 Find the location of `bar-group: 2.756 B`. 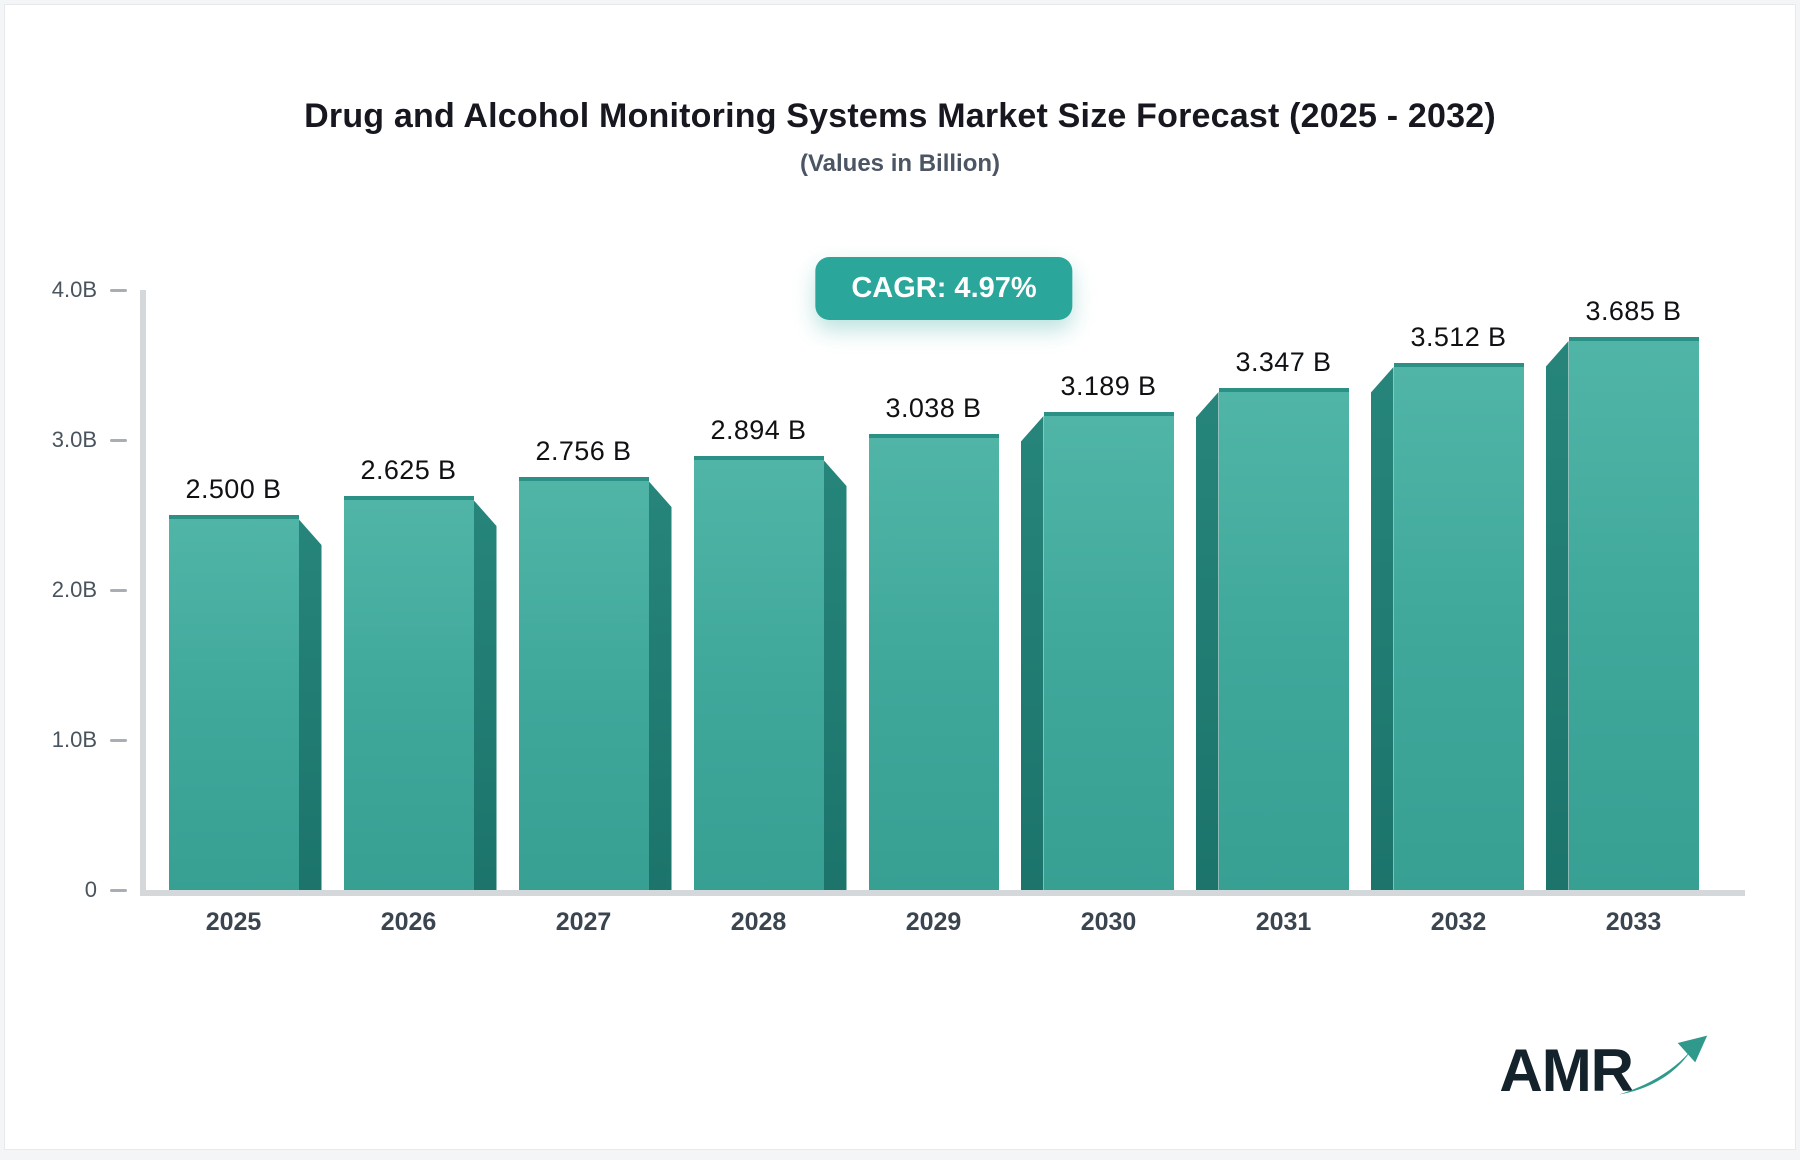

bar-group: 2.756 B is located at coordinates (584, 590).